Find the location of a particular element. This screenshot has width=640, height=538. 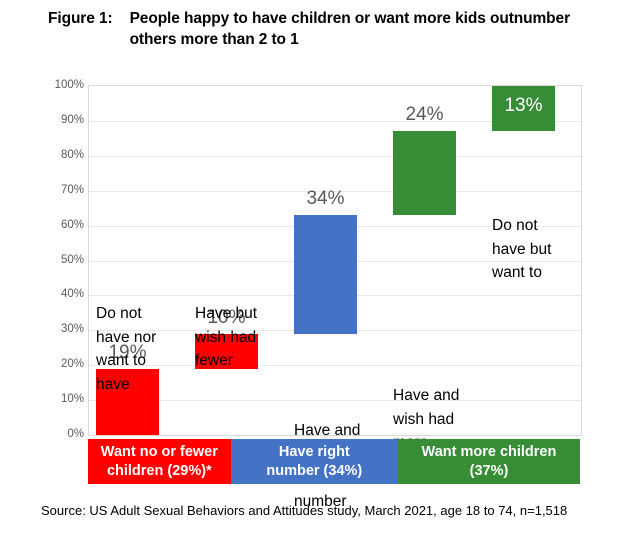

bar-value-label: 34% is located at coordinates (325, 199).